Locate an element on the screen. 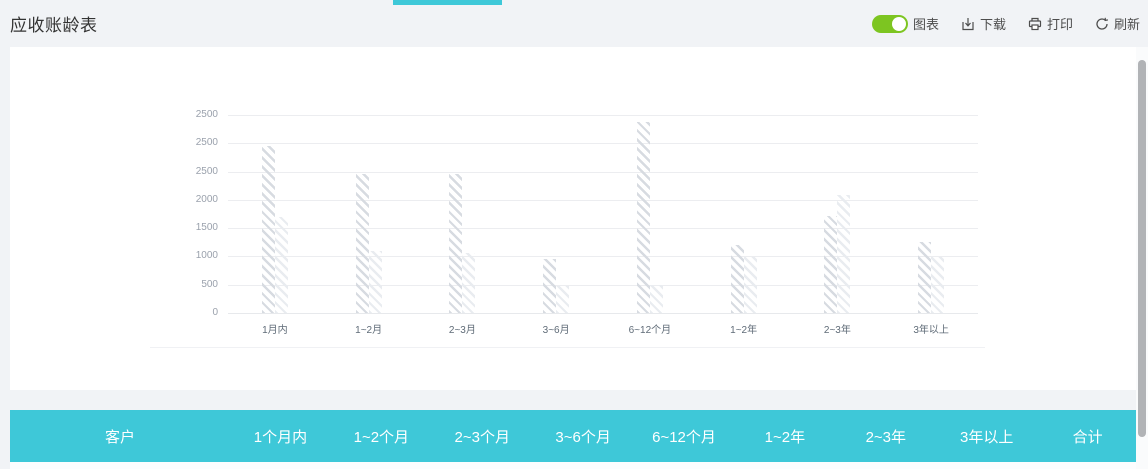 The width and height of the screenshot is (1148, 469). x-tick-label: 1月内 is located at coordinates (275, 330).